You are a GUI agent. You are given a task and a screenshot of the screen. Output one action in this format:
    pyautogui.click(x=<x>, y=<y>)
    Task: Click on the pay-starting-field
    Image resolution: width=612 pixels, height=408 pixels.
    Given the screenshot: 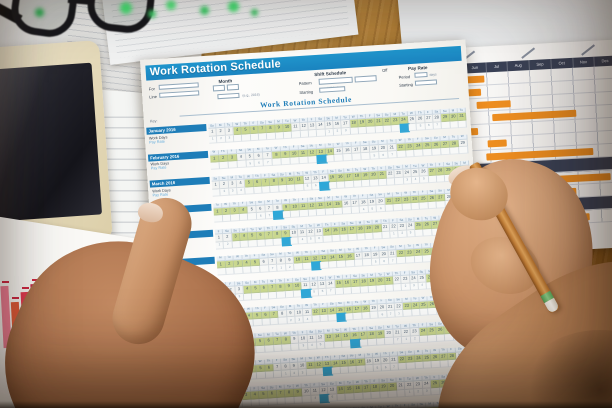 What is the action you would take?
    pyautogui.click(x=426, y=82)
    